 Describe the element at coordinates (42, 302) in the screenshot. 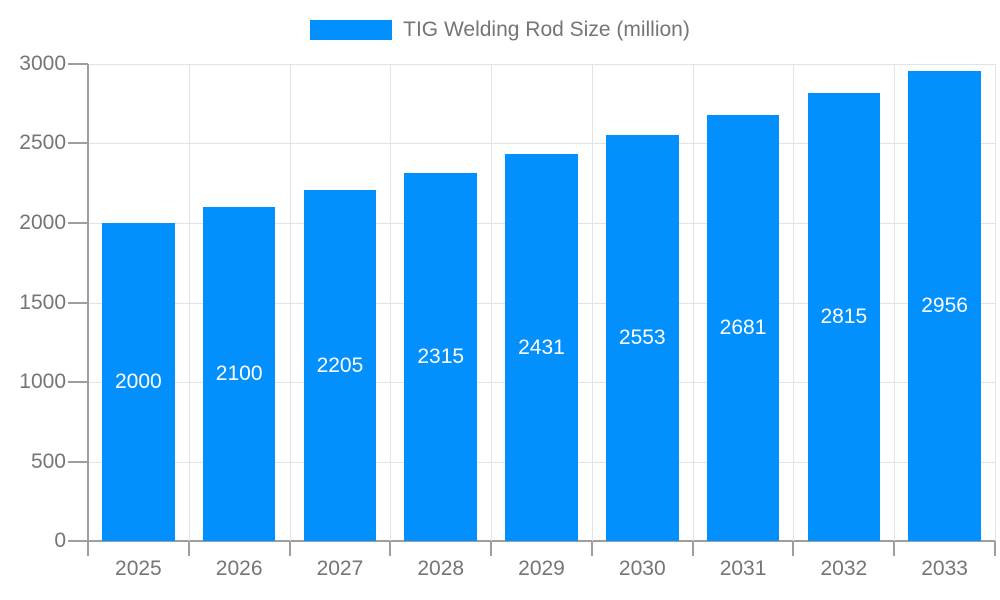

I see `y-tick-label: 1500` at that location.